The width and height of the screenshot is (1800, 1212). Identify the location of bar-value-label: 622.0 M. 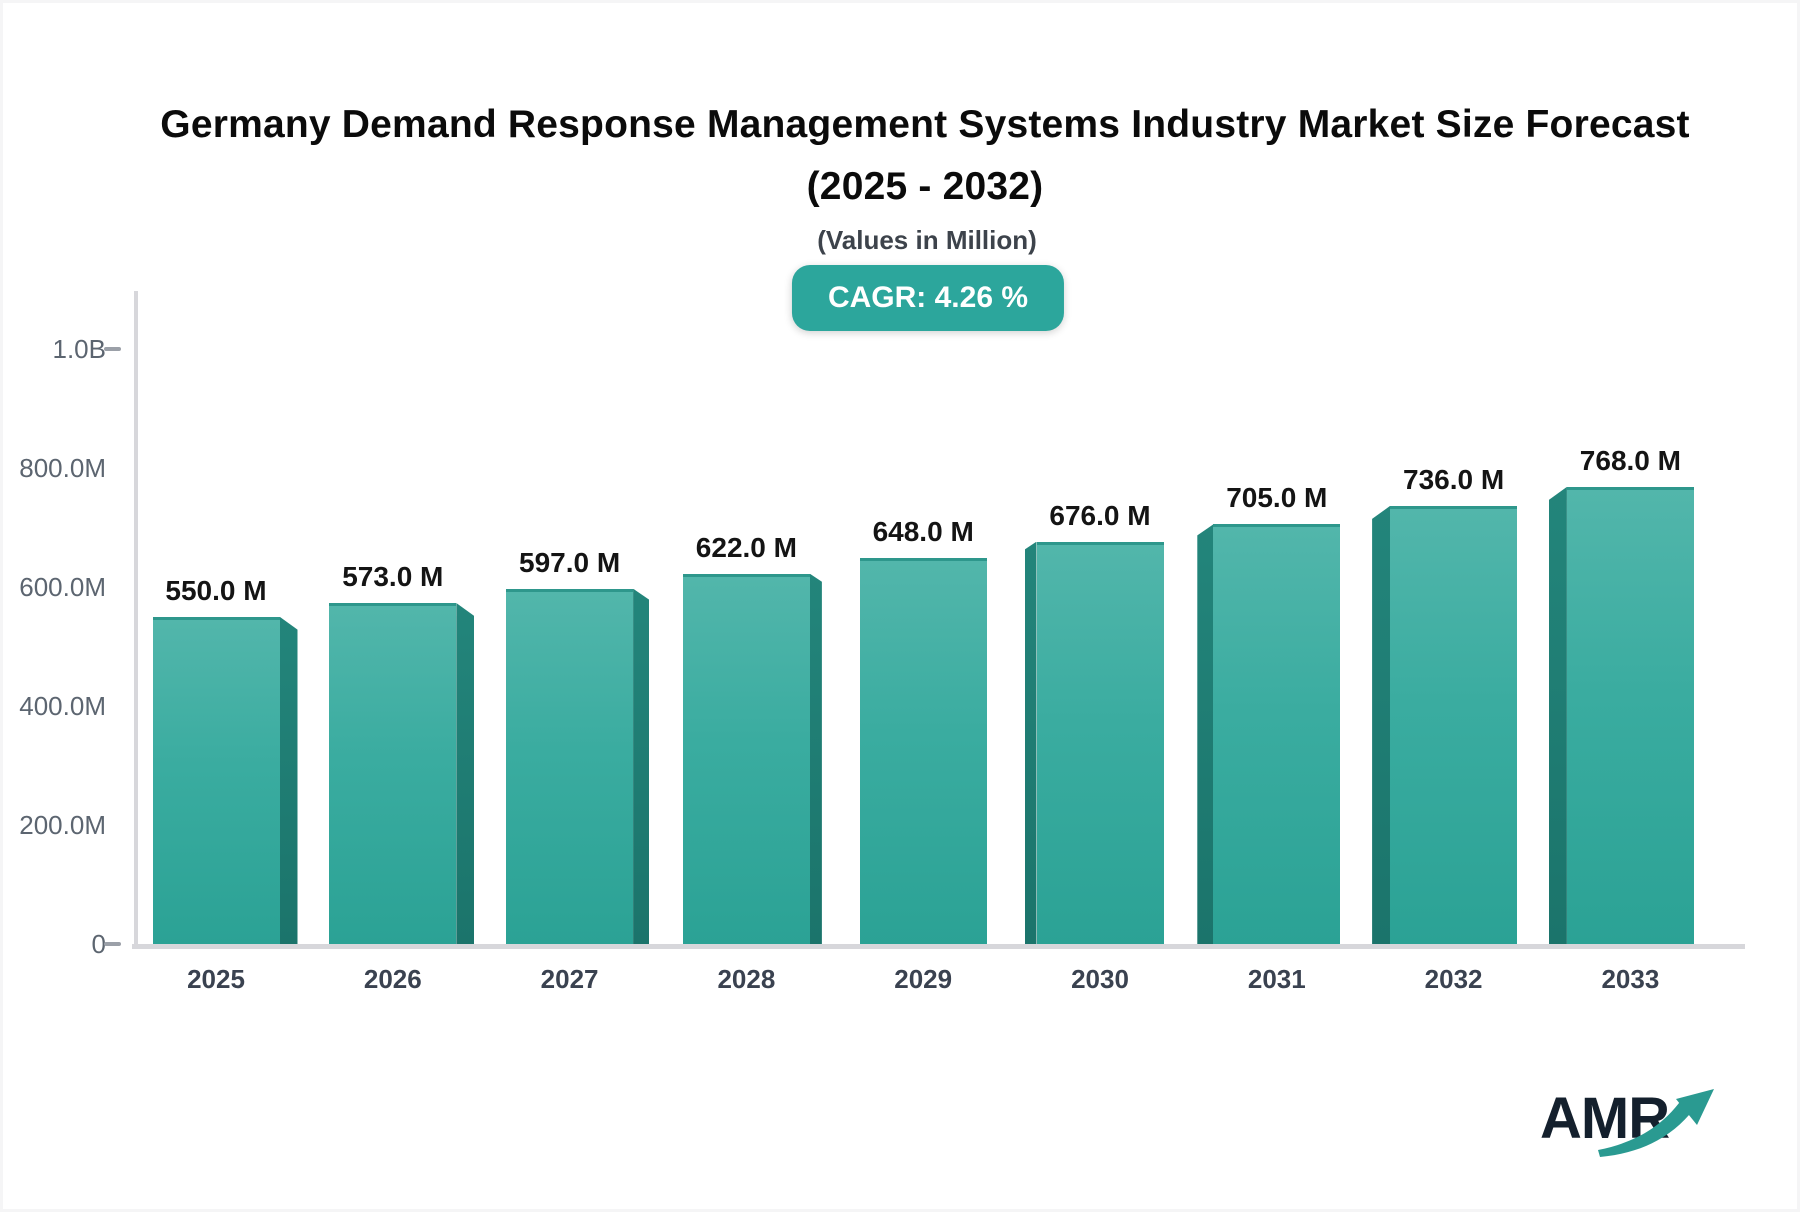
(746, 547).